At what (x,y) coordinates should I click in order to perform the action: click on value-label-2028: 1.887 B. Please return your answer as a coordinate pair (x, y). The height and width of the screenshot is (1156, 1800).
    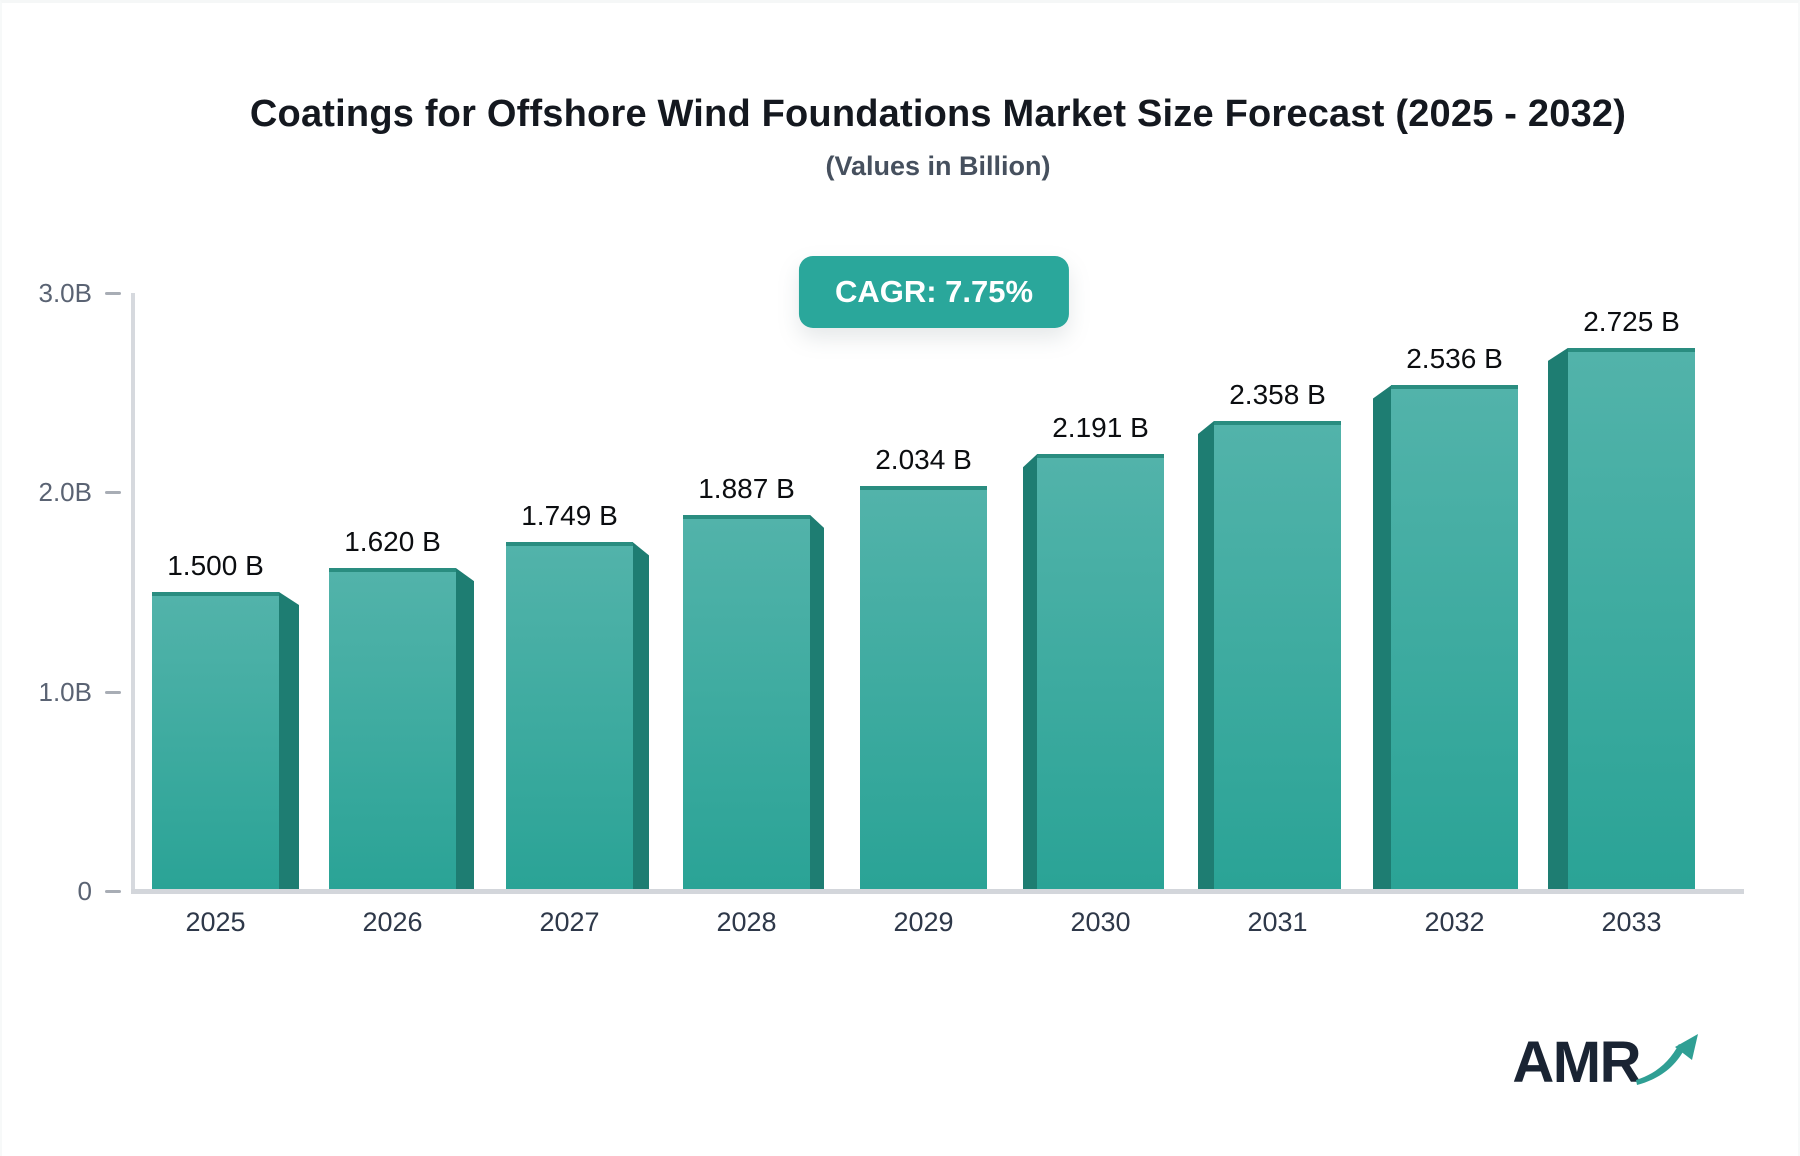
    Looking at the image, I should click on (746, 488).